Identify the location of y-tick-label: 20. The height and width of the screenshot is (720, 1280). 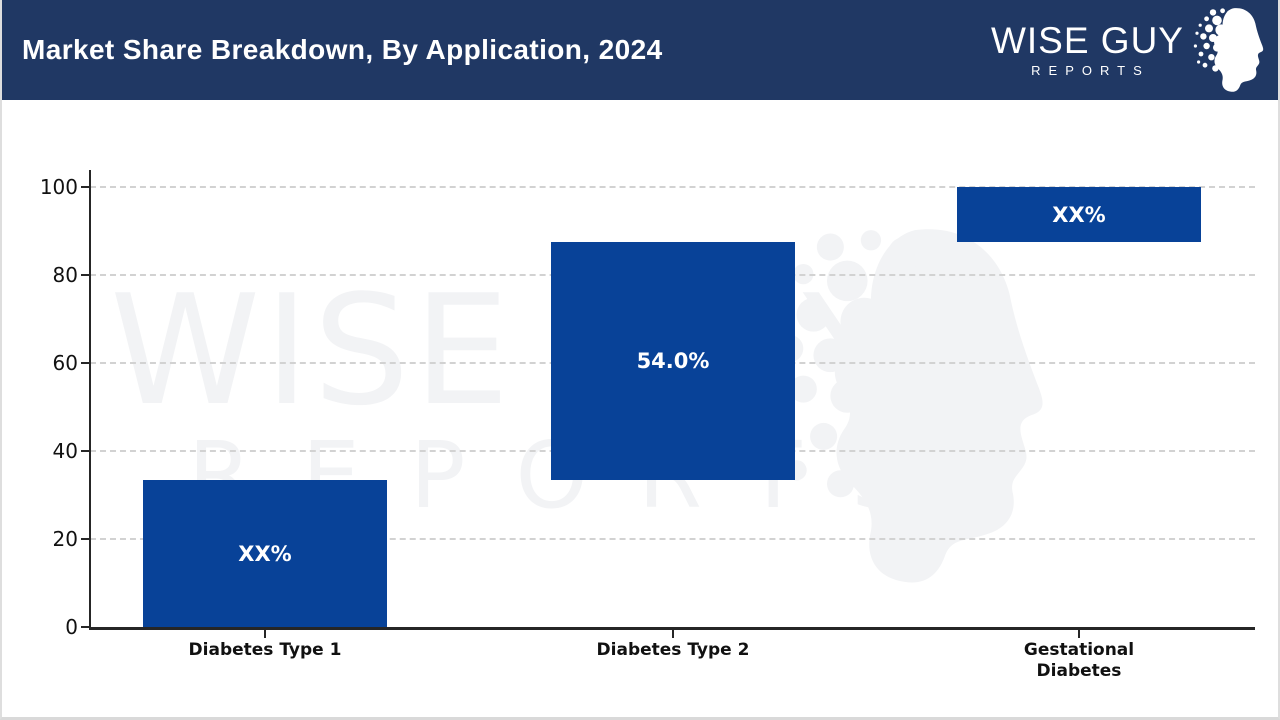
(65, 539).